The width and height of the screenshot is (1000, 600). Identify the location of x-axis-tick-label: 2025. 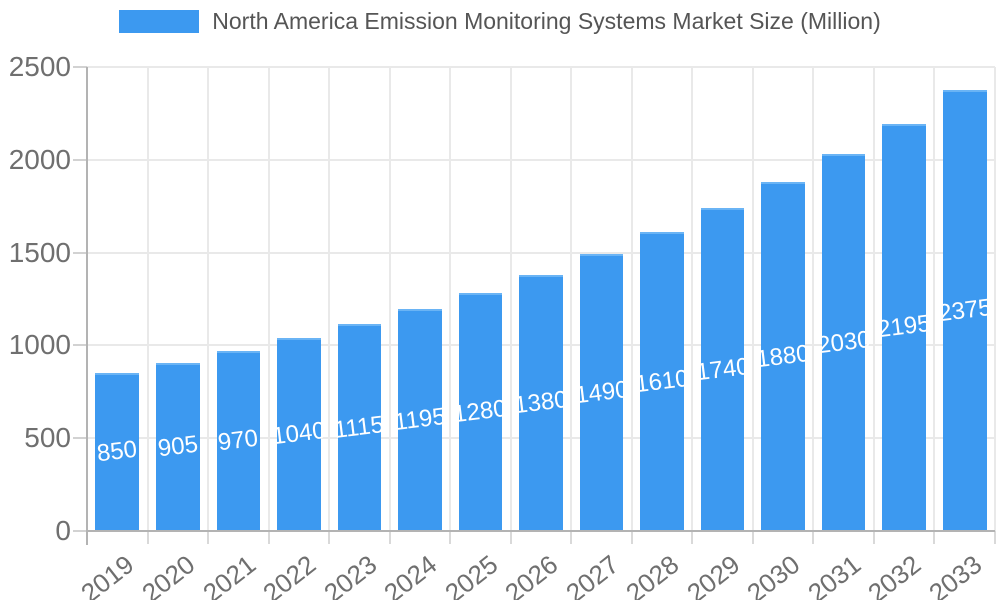
(470, 574).